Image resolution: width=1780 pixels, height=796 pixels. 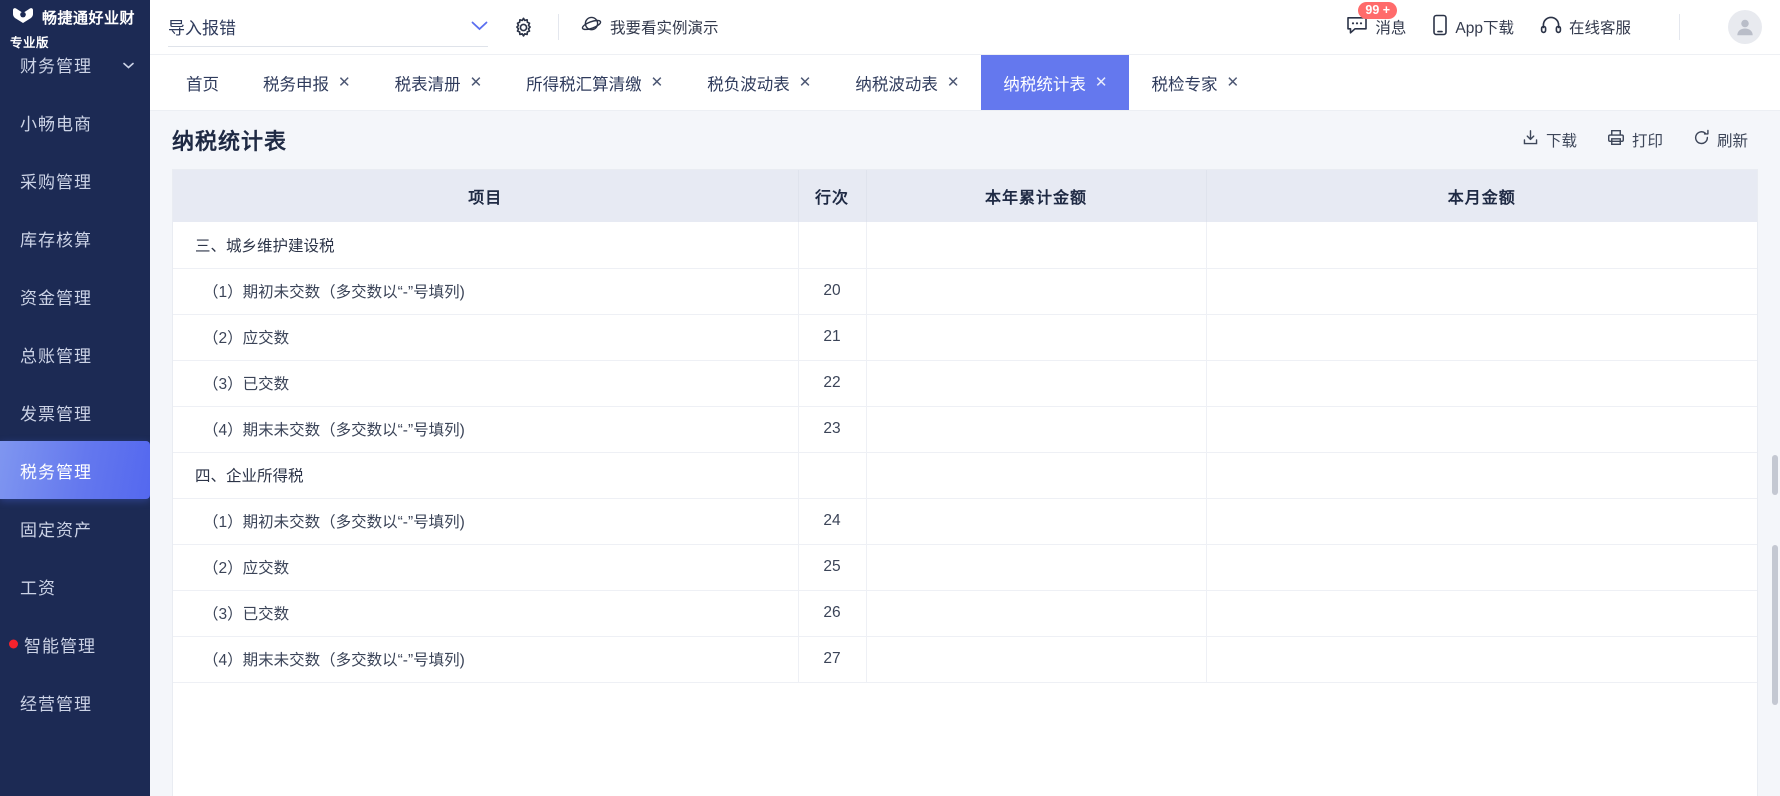 I want to click on sidebar-item-label: 智能管理, so click(x=60, y=646).